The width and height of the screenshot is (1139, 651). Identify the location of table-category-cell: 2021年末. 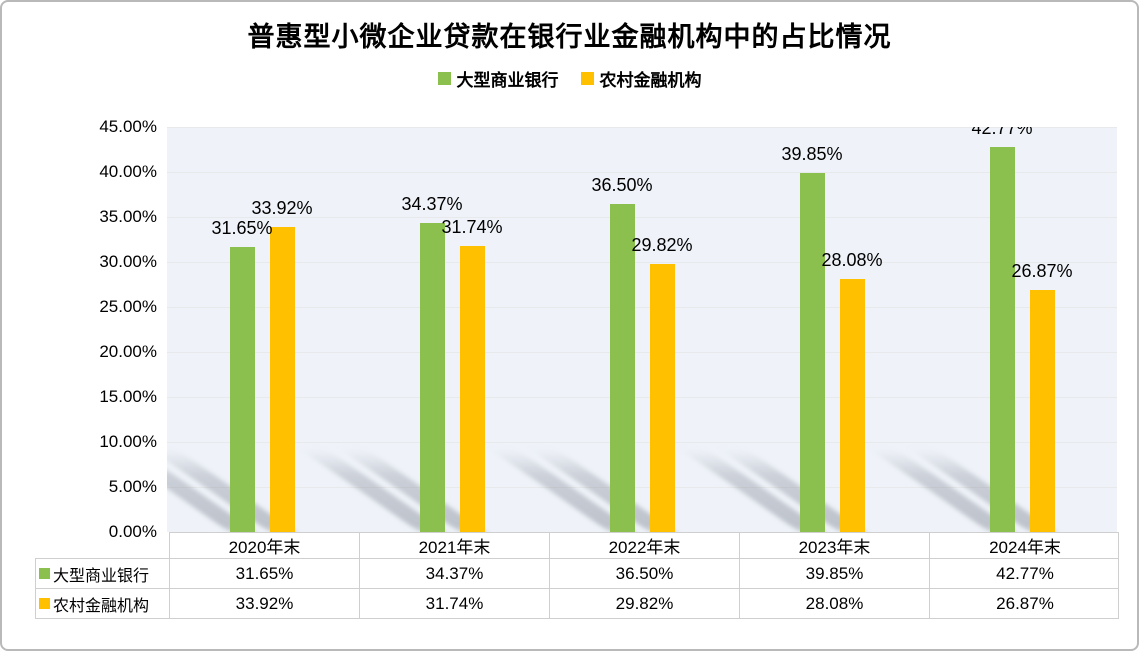
(455, 545).